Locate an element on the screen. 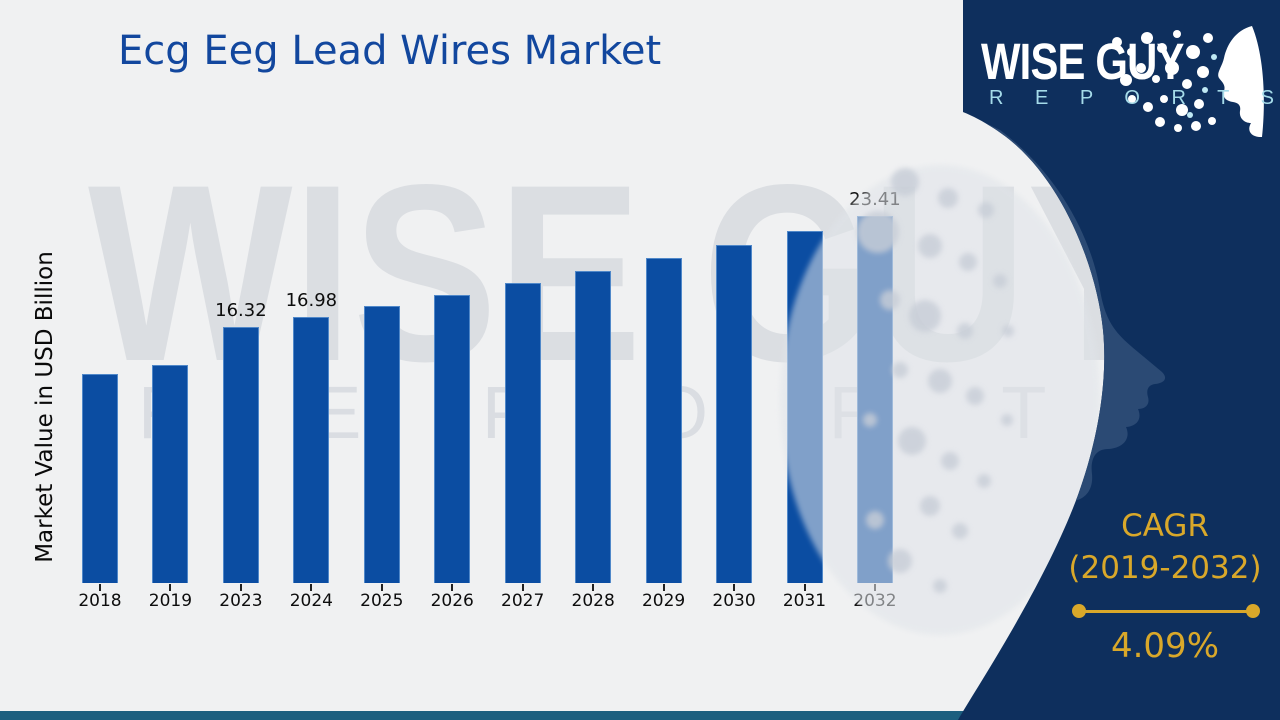 Image resolution: width=1280 pixels, height=720 pixels. bar-2028 is located at coordinates (593, 426).